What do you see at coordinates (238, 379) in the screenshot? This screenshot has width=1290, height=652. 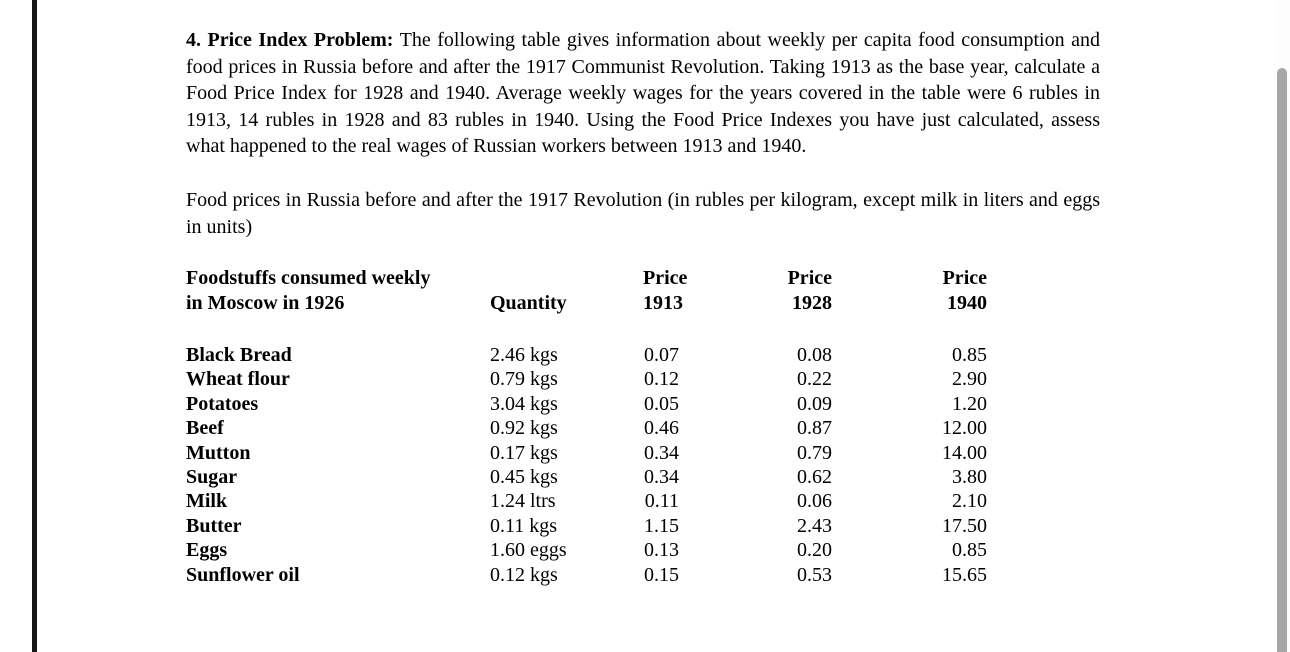 I see `cell-food: Wheat flour` at bounding box center [238, 379].